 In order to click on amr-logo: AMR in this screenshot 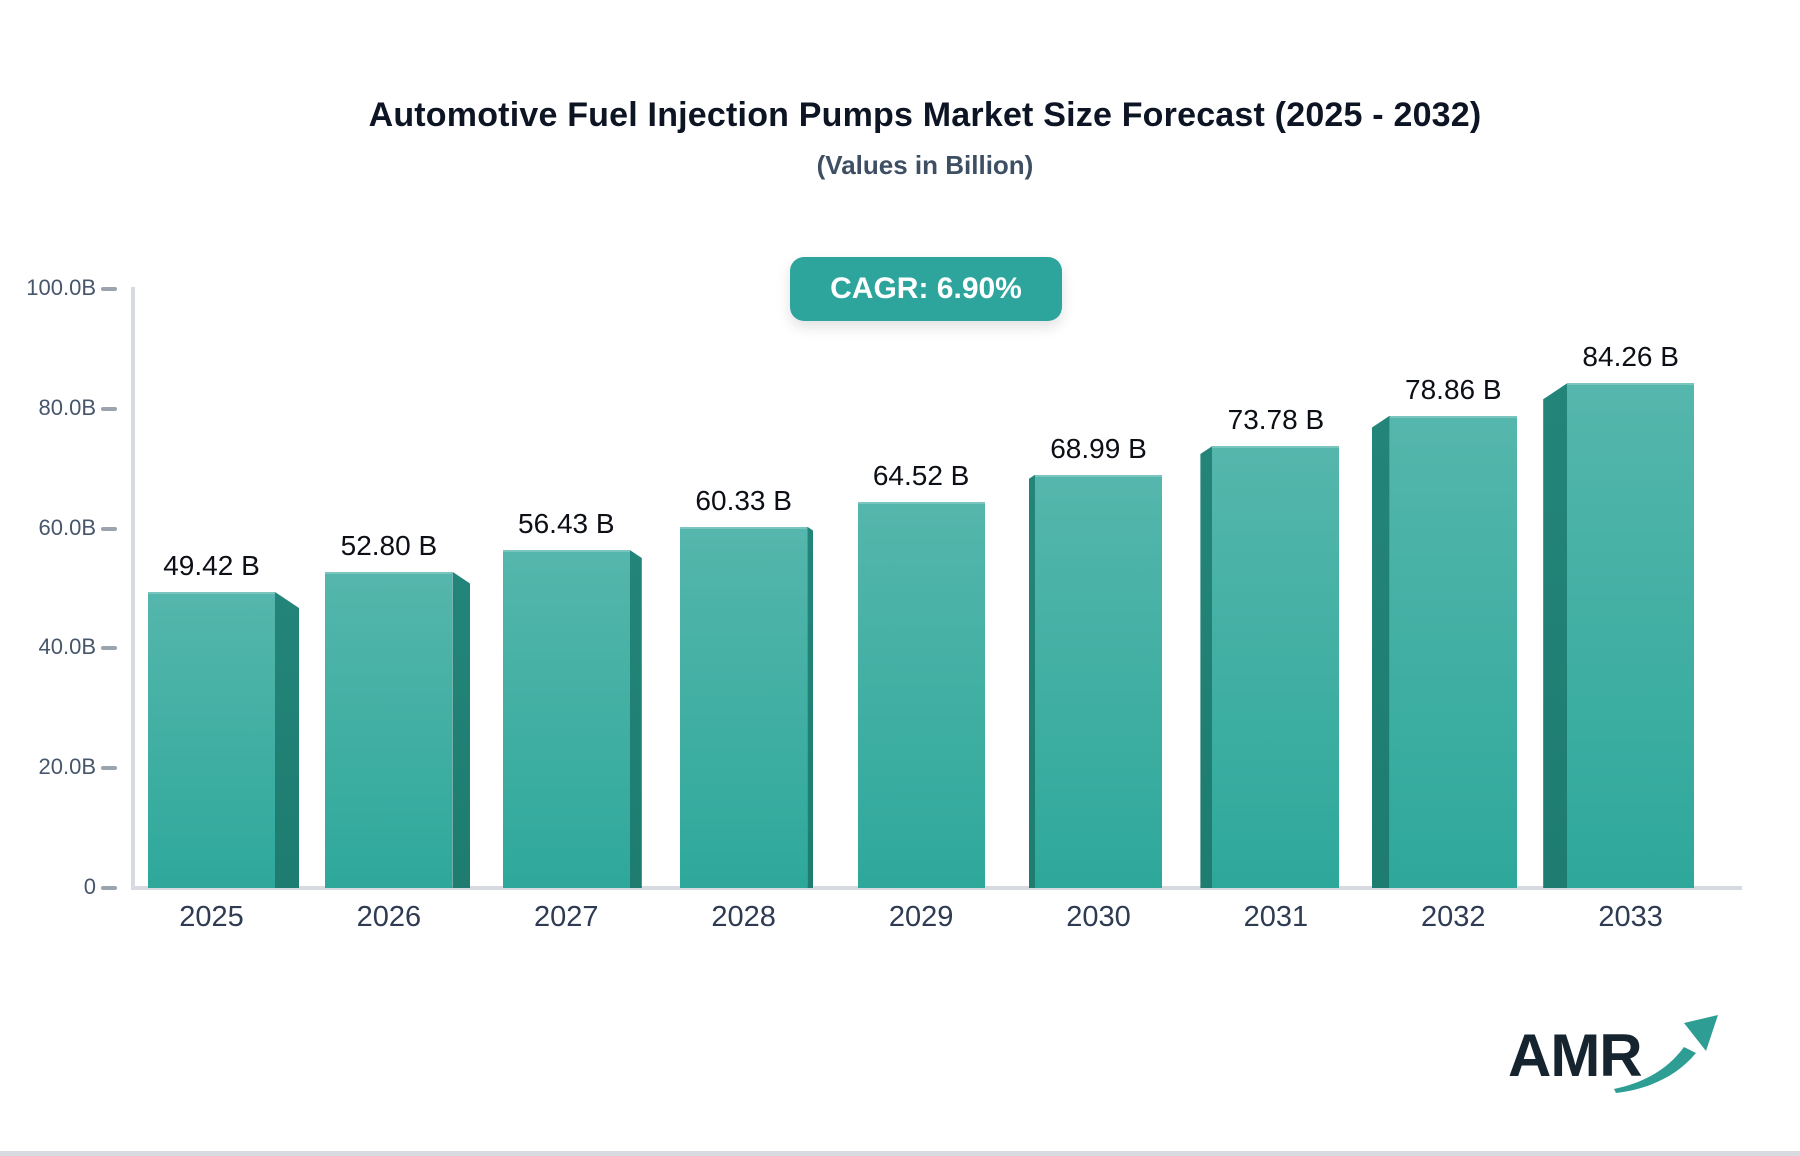, I will do `click(1618, 1057)`.